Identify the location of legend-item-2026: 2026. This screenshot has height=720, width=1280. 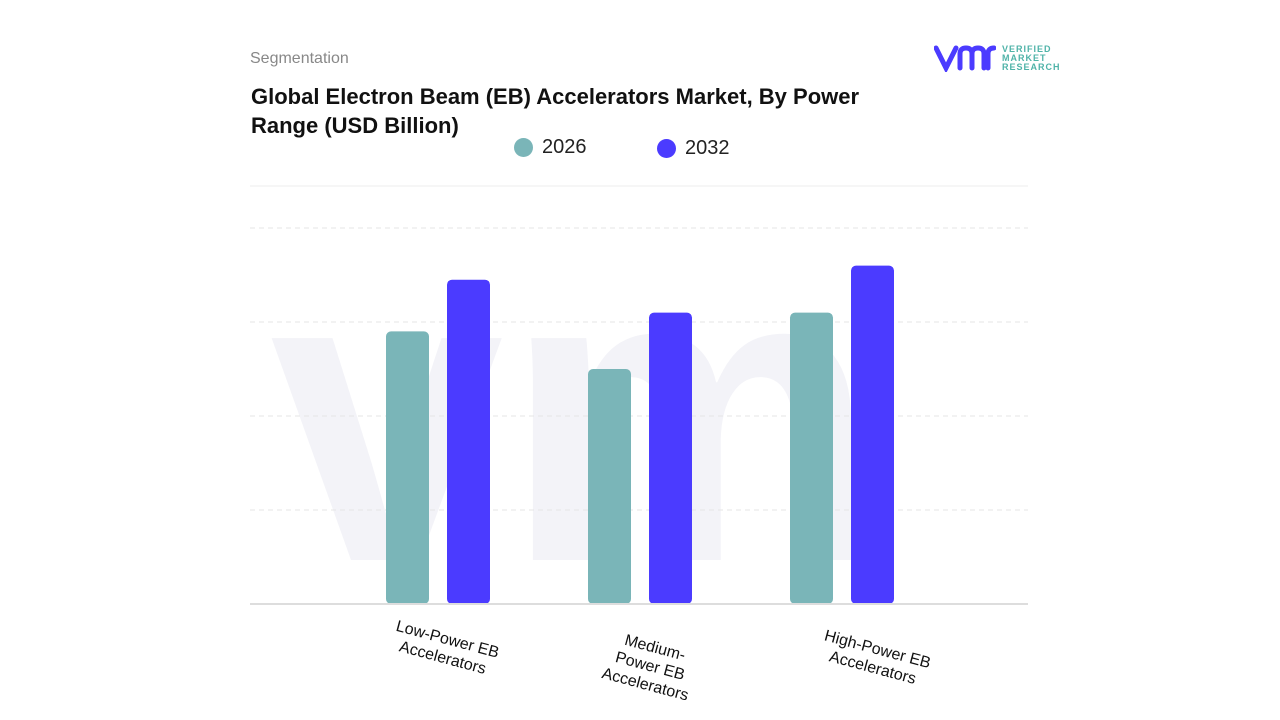
(550, 147).